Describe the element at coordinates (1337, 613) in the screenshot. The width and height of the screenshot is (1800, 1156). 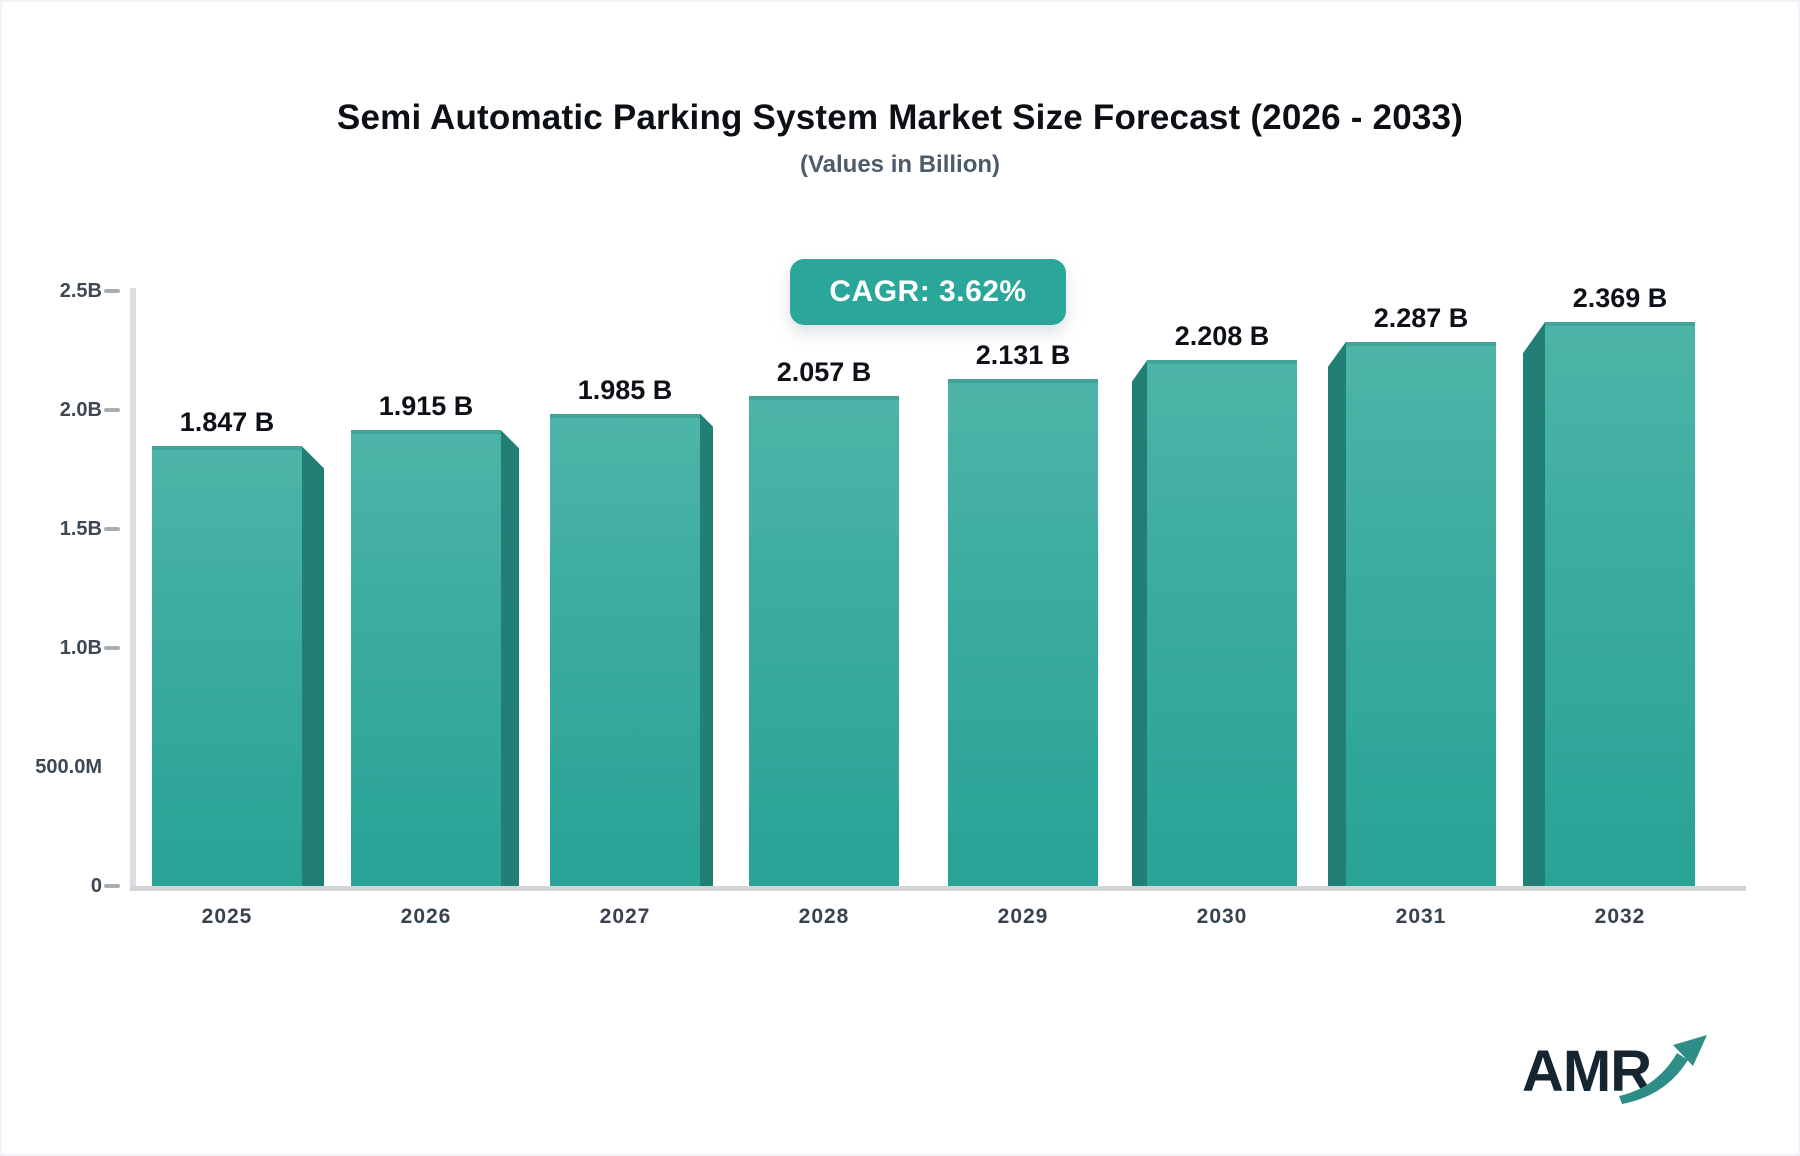
I see `bar-side-3d-2031` at that location.